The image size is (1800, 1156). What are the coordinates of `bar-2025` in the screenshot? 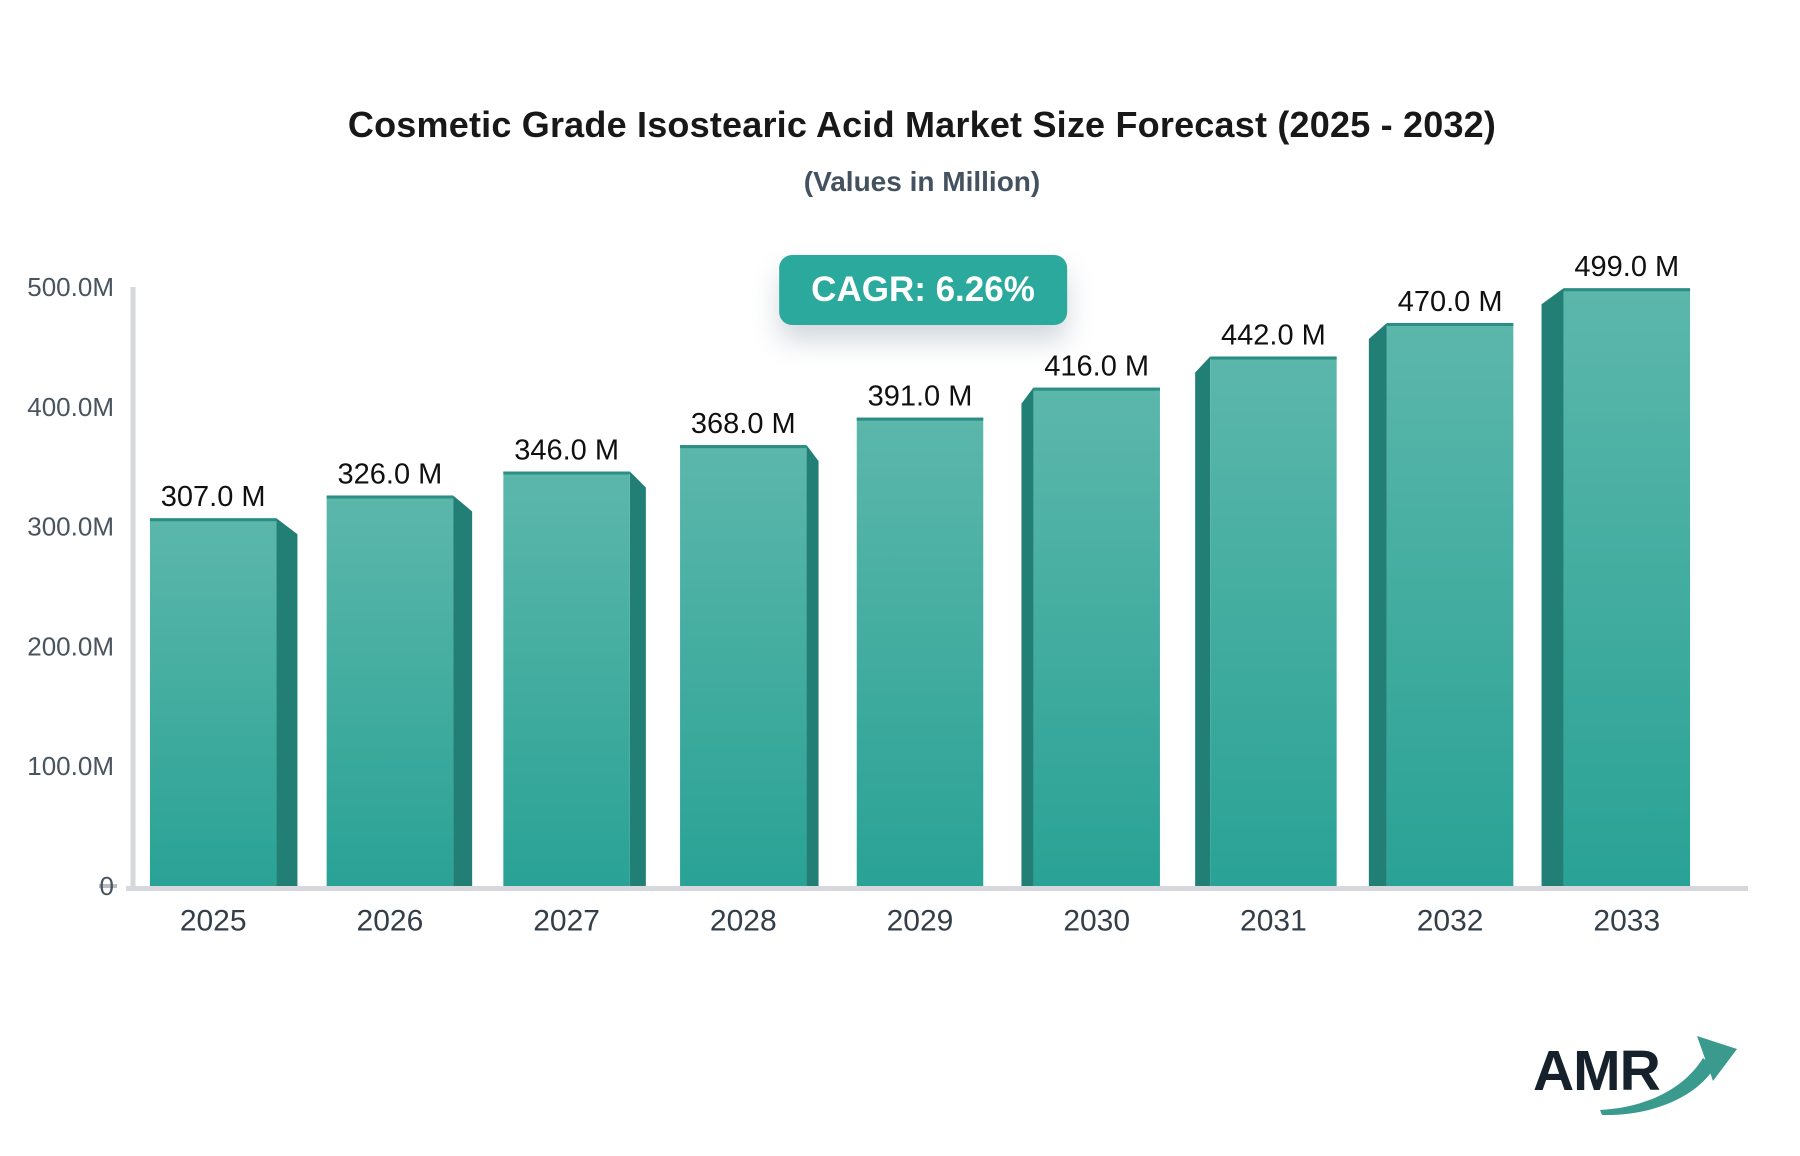 It's located at (223, 702).